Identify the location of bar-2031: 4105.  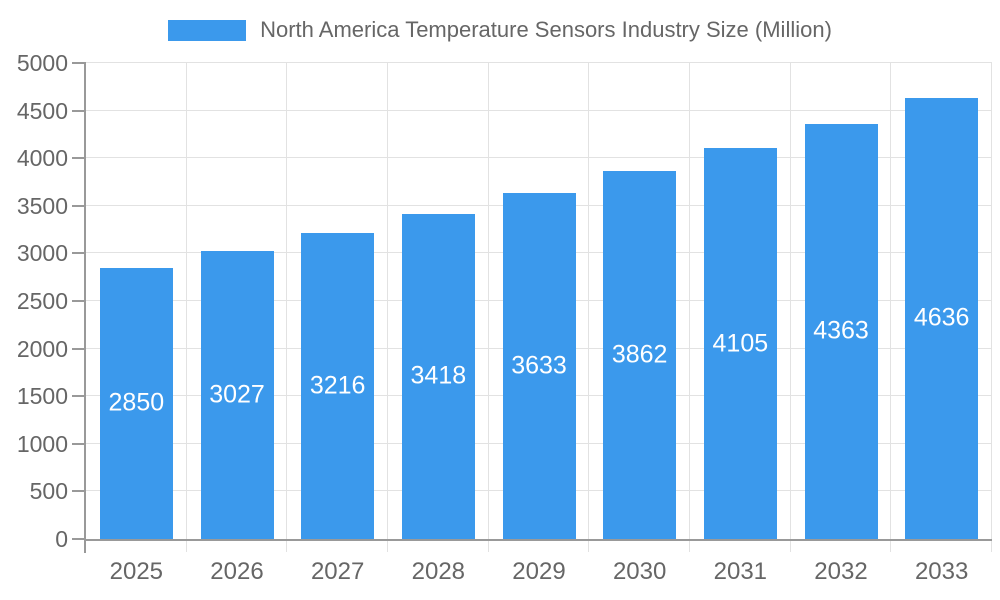
(740, 343).